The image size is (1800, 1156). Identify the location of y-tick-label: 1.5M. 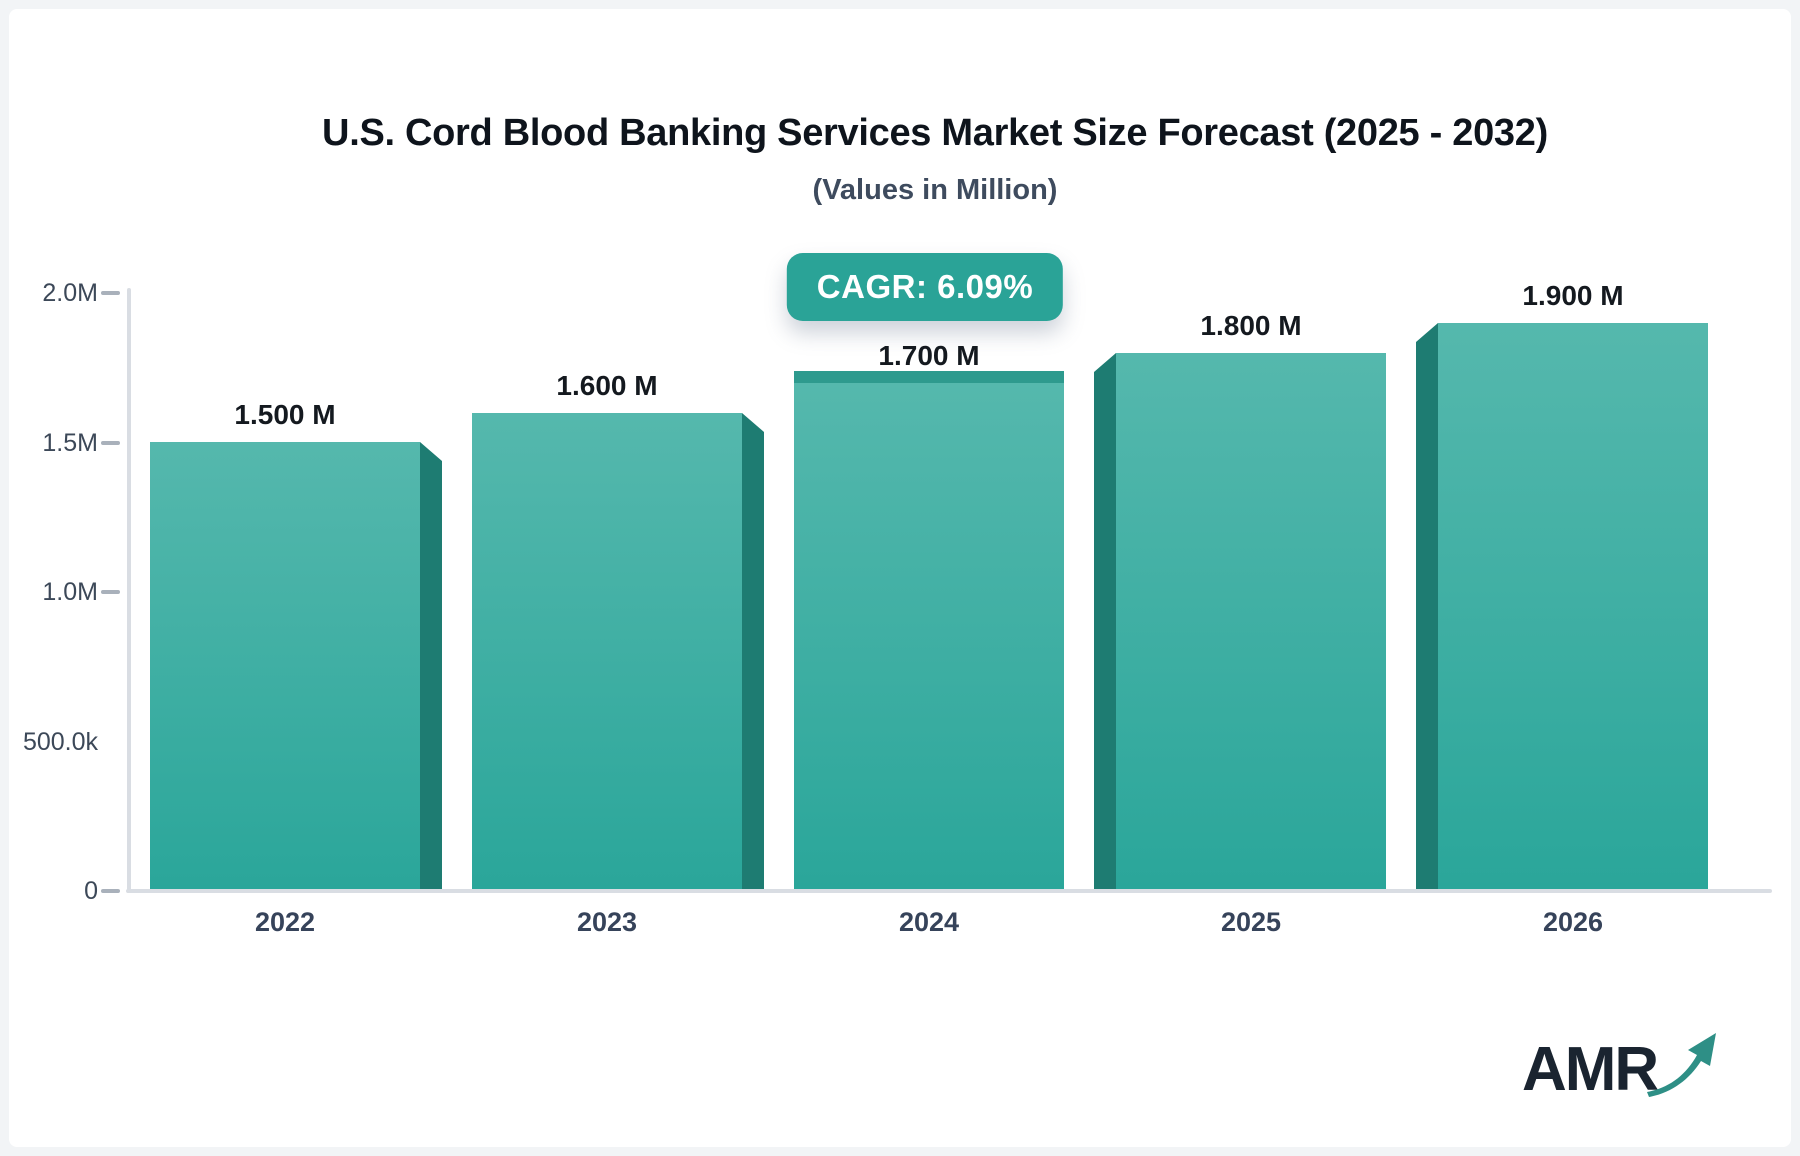
(70, 442).